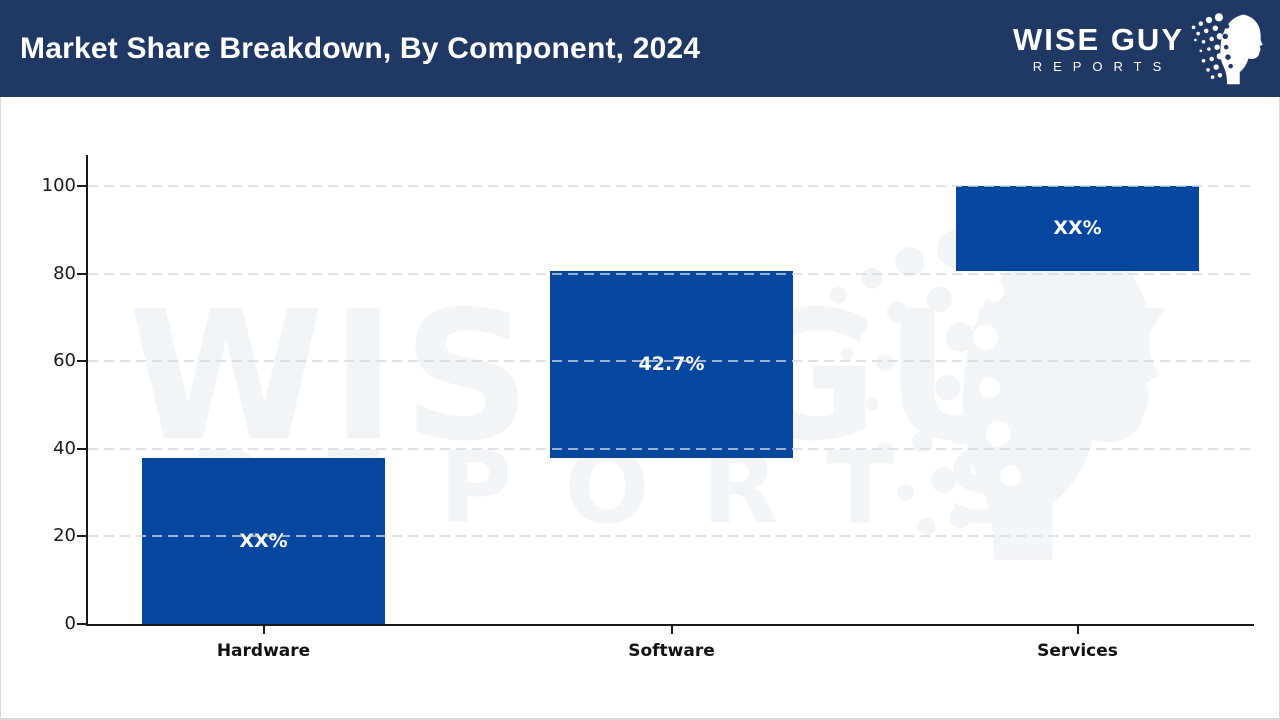 The image size is (1280, 720). Describe the element at coordinates (263, 651) in the screenshot. I see `x-tick-label: Hardware` at that location.